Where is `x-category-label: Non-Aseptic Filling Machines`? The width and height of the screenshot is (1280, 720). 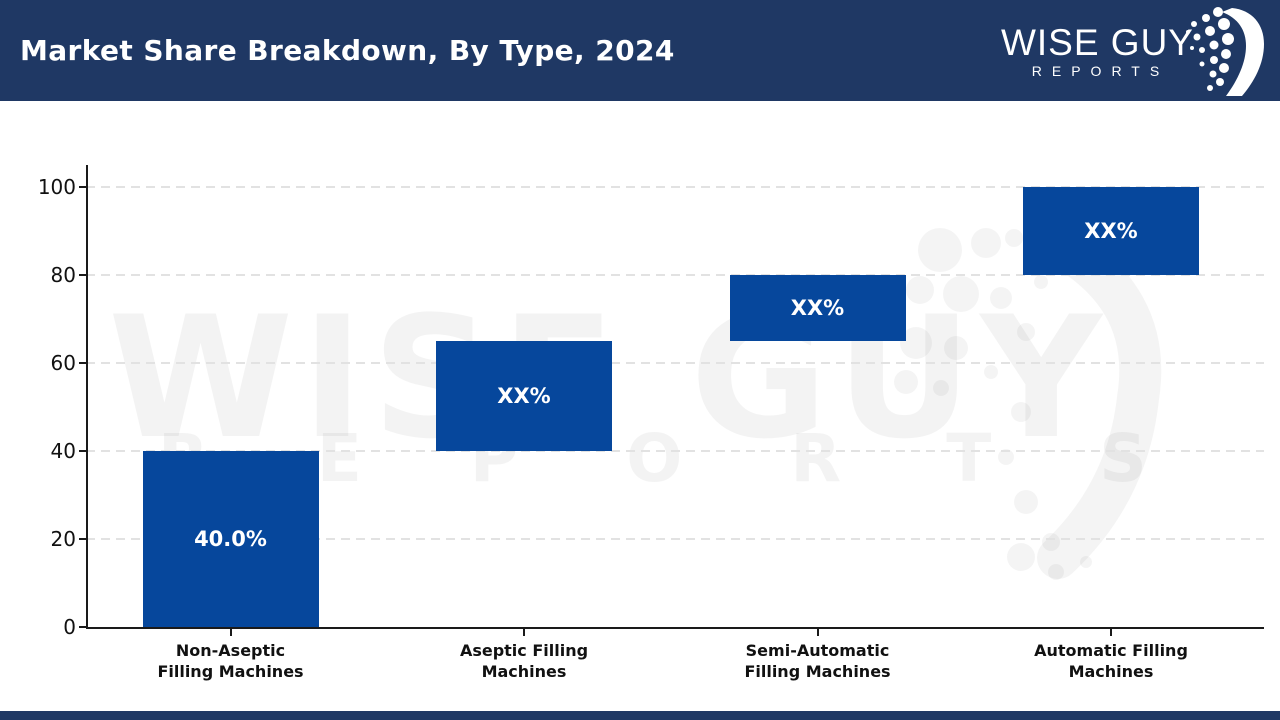
x-category-label: Non-Aseptic Filling Machines is located at coordinates (230, 661).